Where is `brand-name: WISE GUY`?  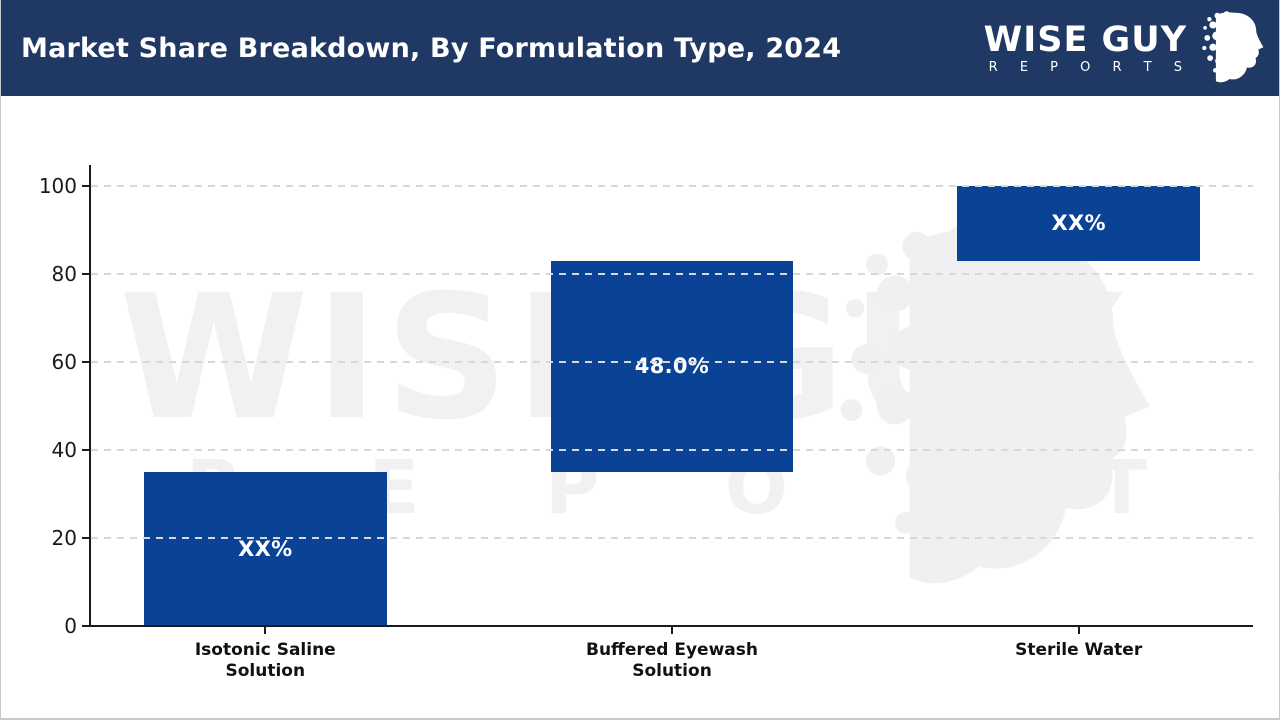 brand-name: WISE GUY is located at coordinates (1085, 39).